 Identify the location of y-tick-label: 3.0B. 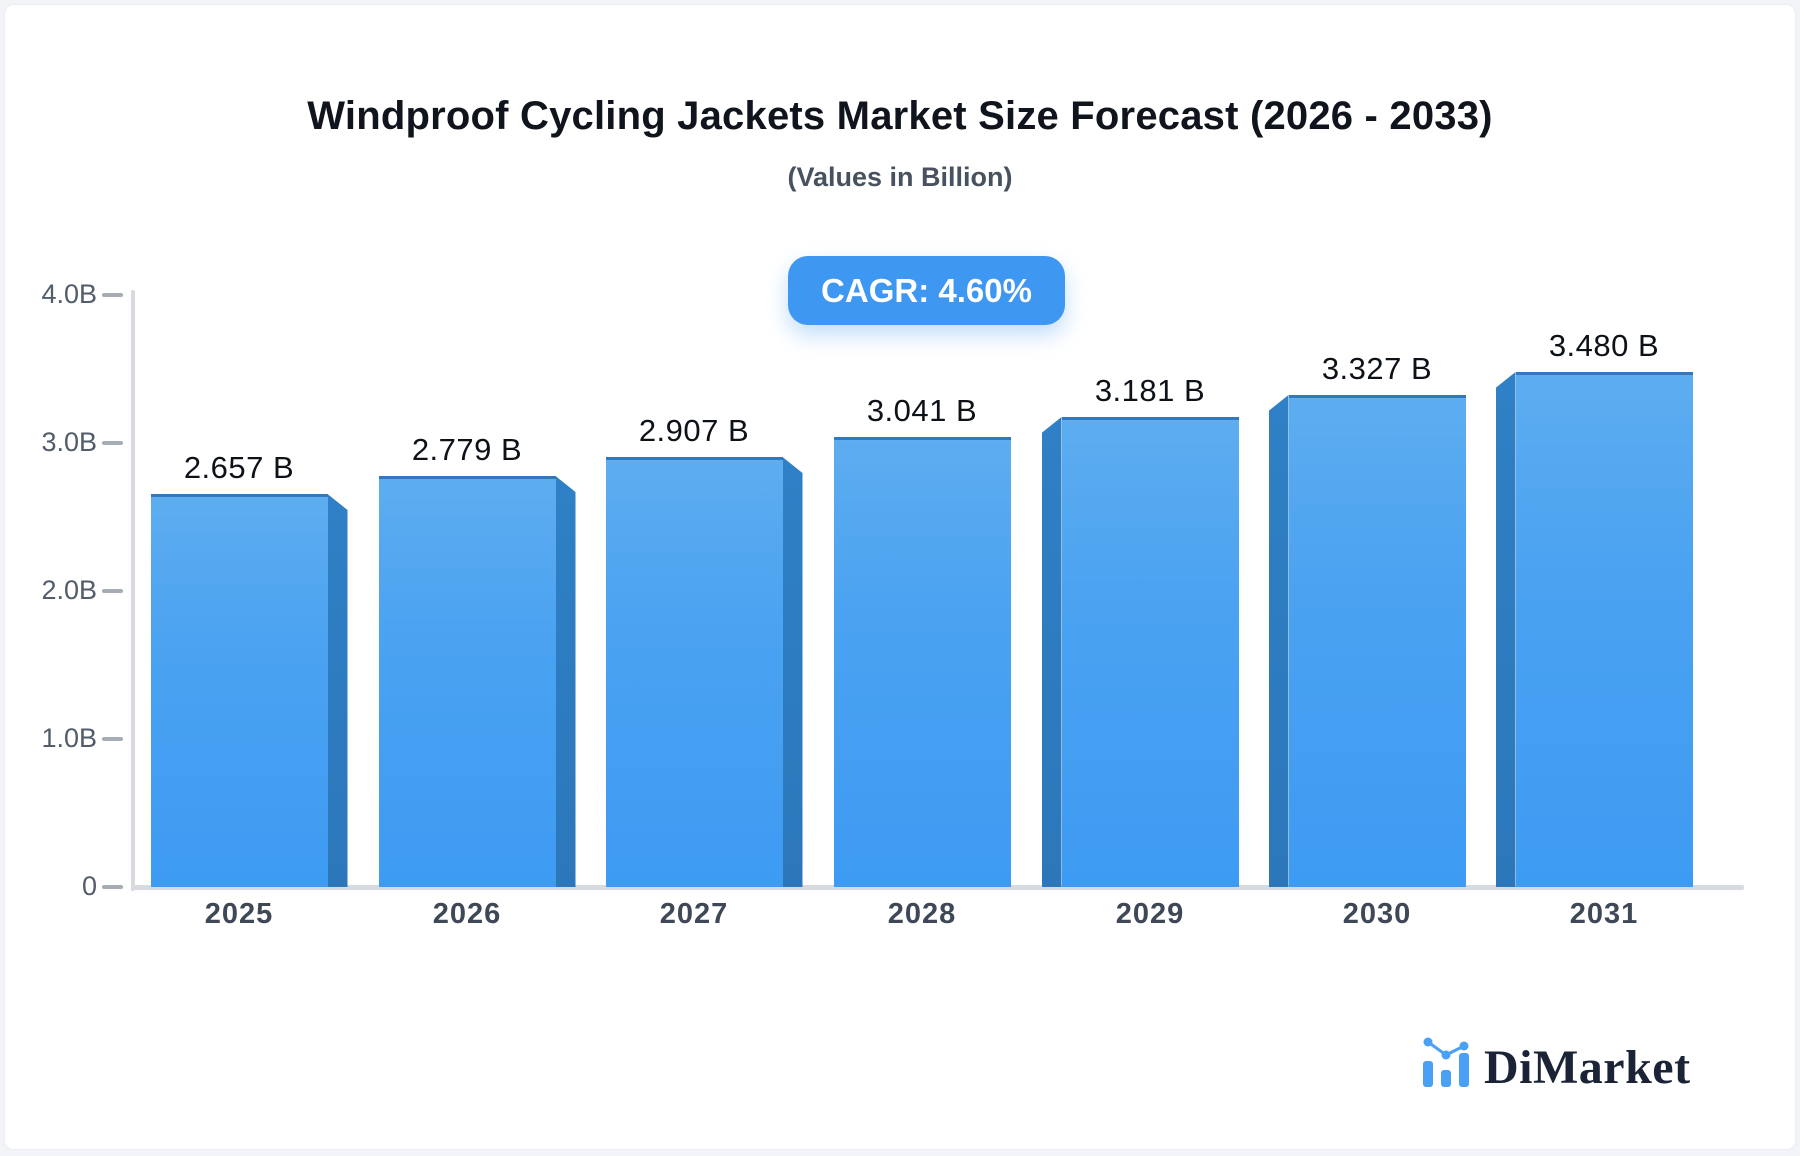
(69, 442).